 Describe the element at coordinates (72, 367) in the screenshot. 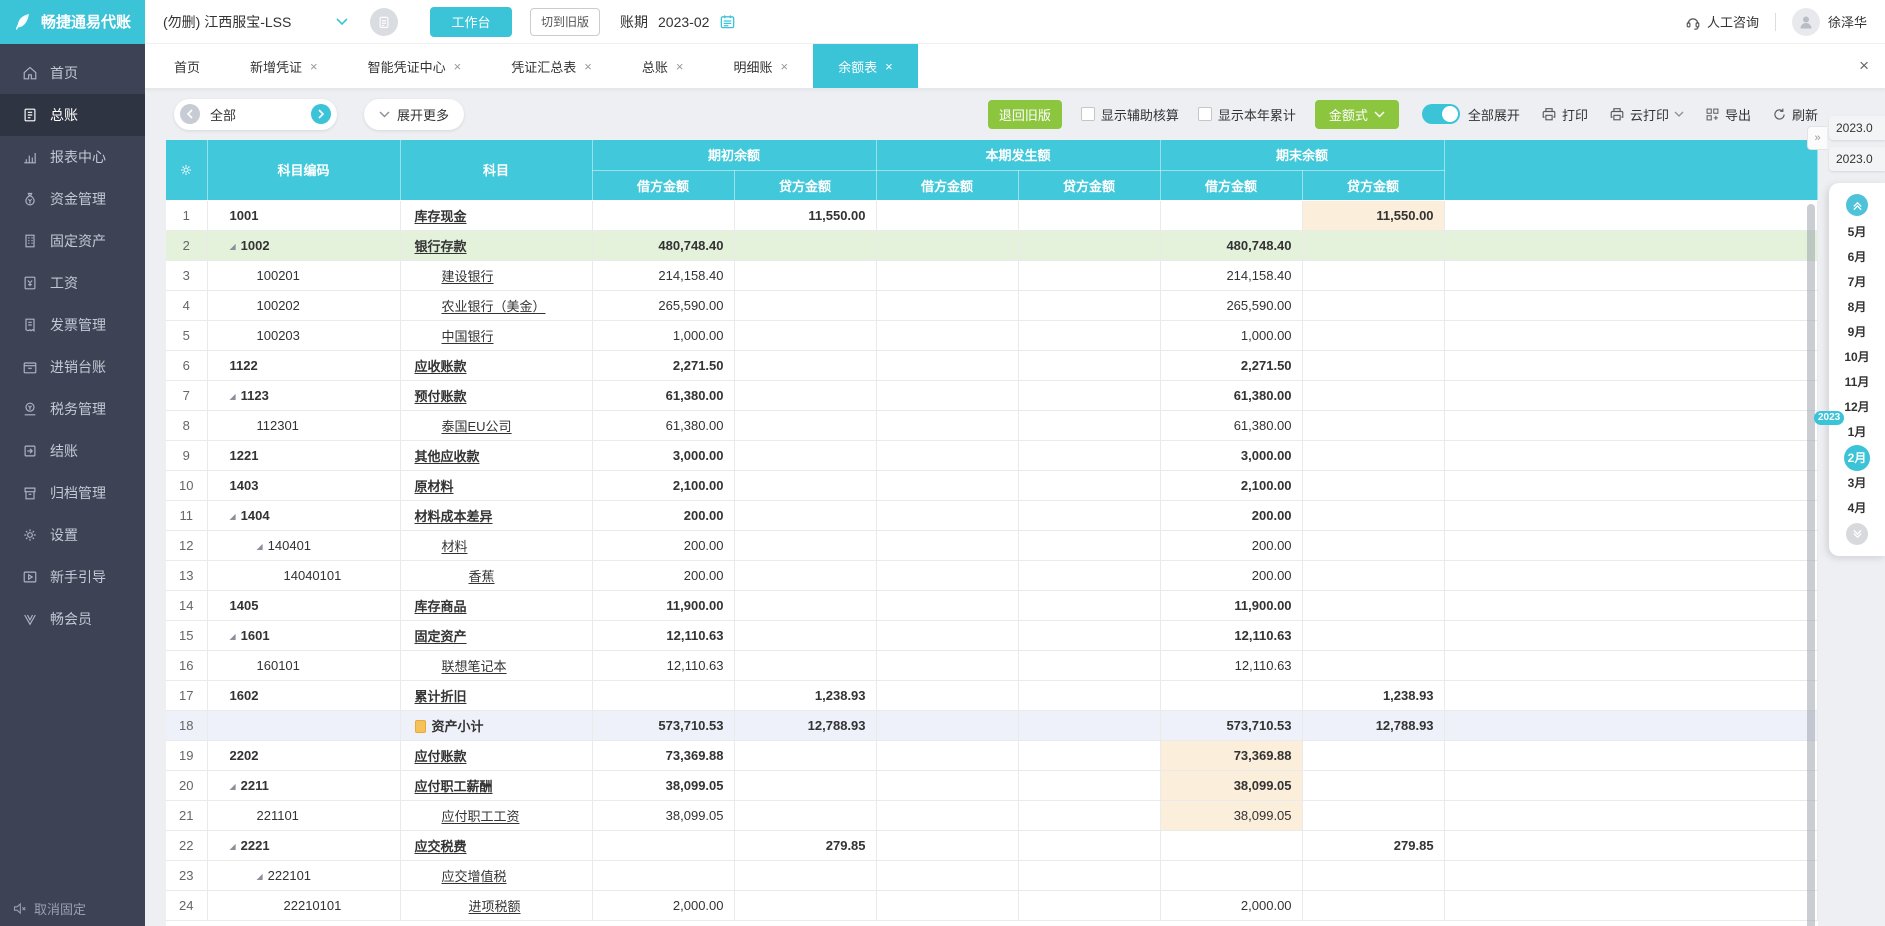

I see `sidebar-item-purchase-sales: 进销台账` at that location.